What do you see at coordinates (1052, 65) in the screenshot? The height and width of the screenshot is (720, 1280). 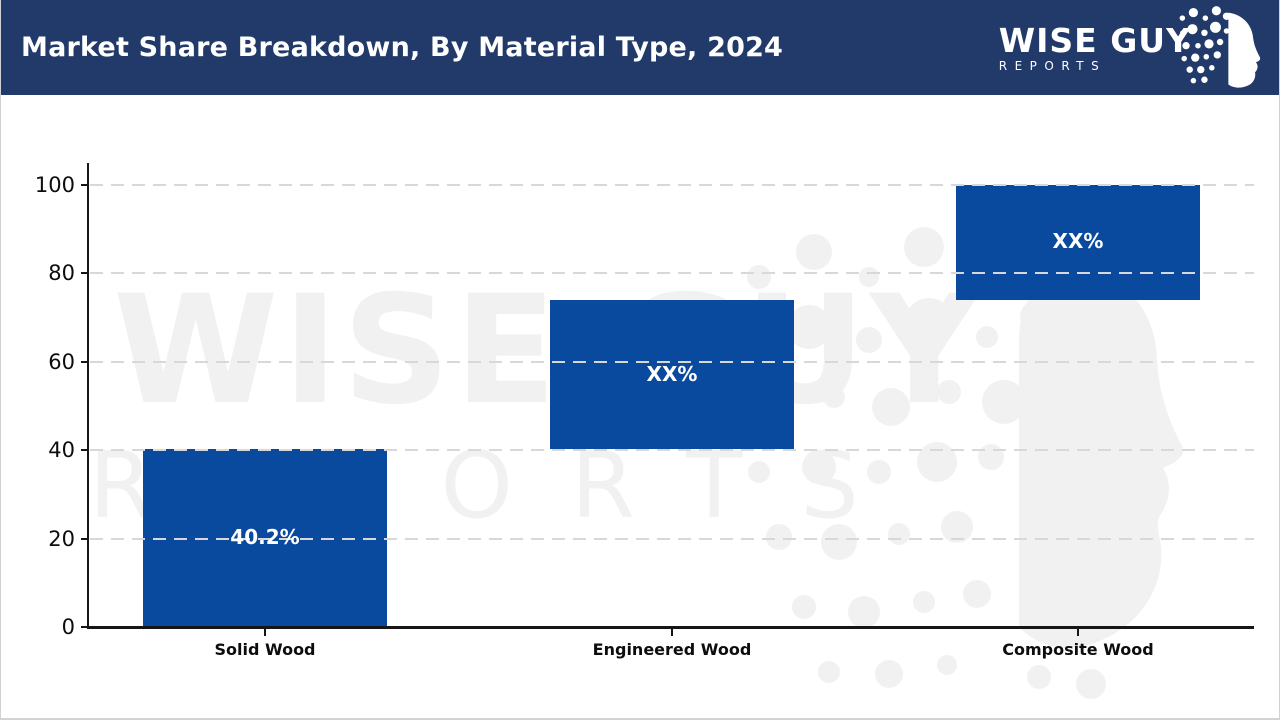 I see `logo-reports-text: REPORTS` at bounding box center [1052, 65].